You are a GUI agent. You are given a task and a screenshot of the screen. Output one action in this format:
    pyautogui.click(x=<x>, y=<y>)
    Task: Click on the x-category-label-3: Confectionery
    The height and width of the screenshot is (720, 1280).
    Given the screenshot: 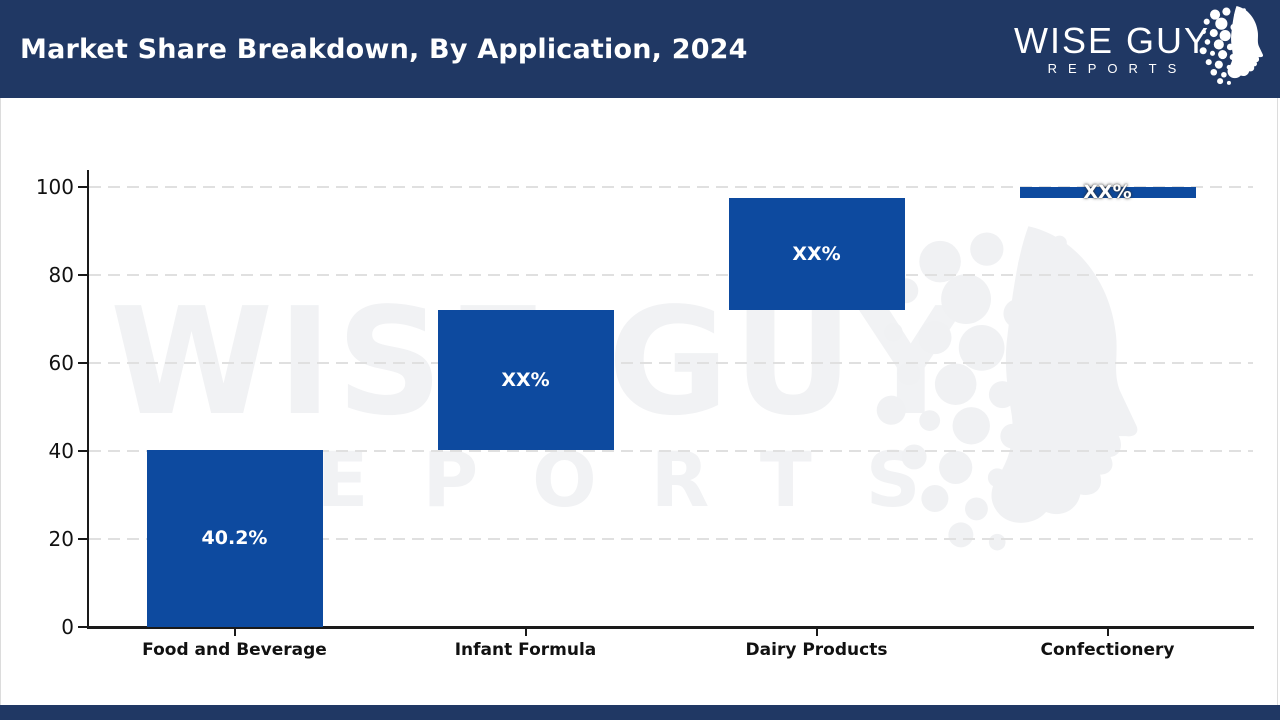 What is the action you would take?
    pyautogui.click(x=1107, y=650)
    